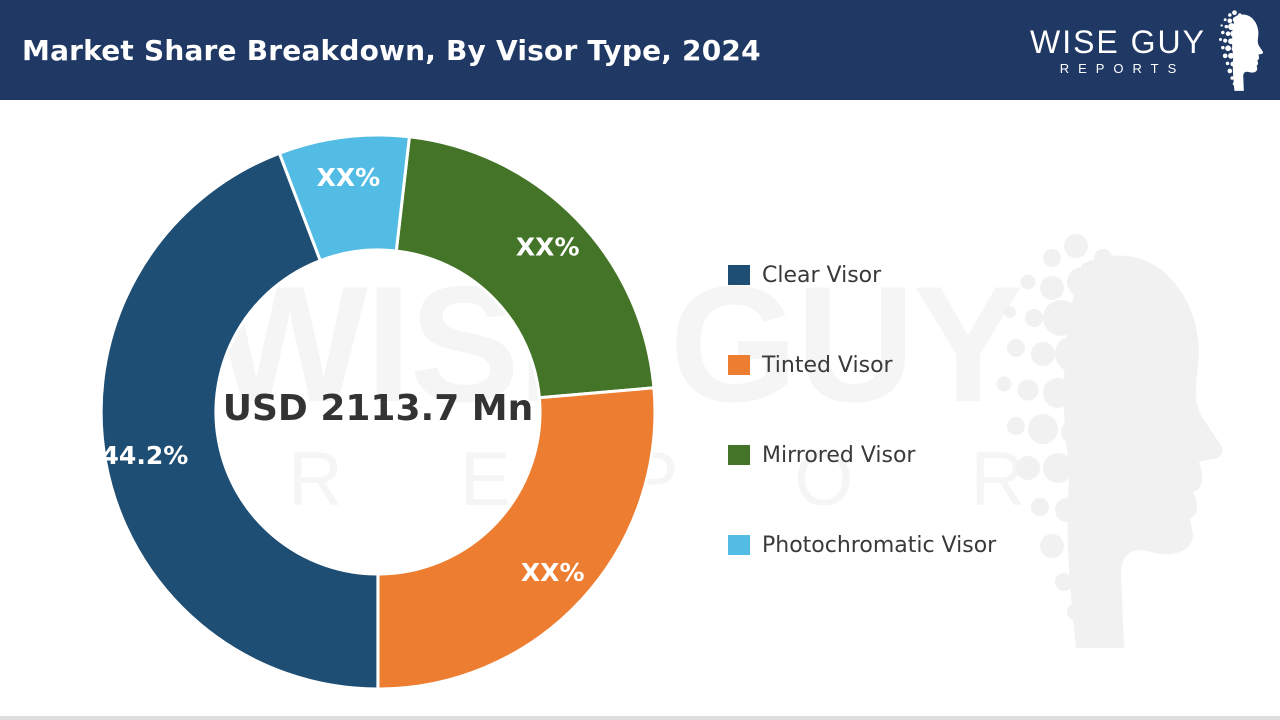 The image size is (1280, 720). I want to click on legend-item-photochromatic-visor: Photochromatic Visor, so click(862, 545).